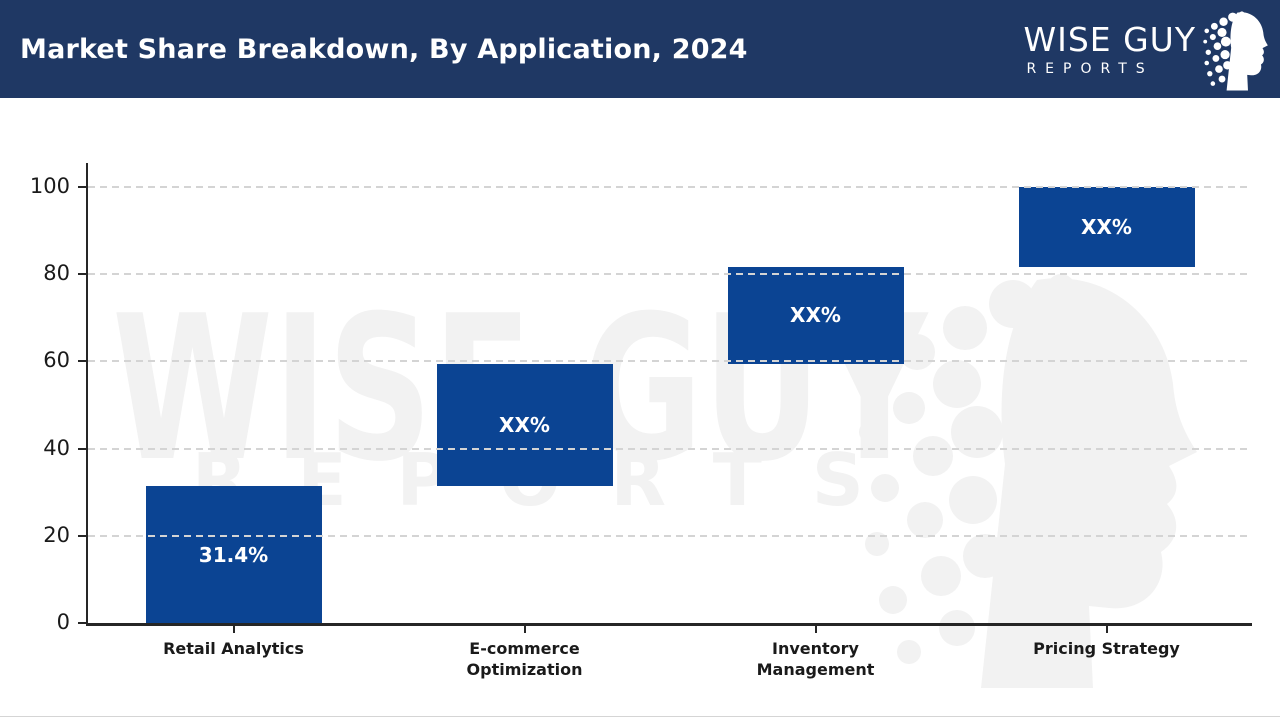 The width and height of the screenshot is (1280, 726). I want to click on wise-guy-reports-logo: WISE GUY REPORTS, so click(1146, 50).